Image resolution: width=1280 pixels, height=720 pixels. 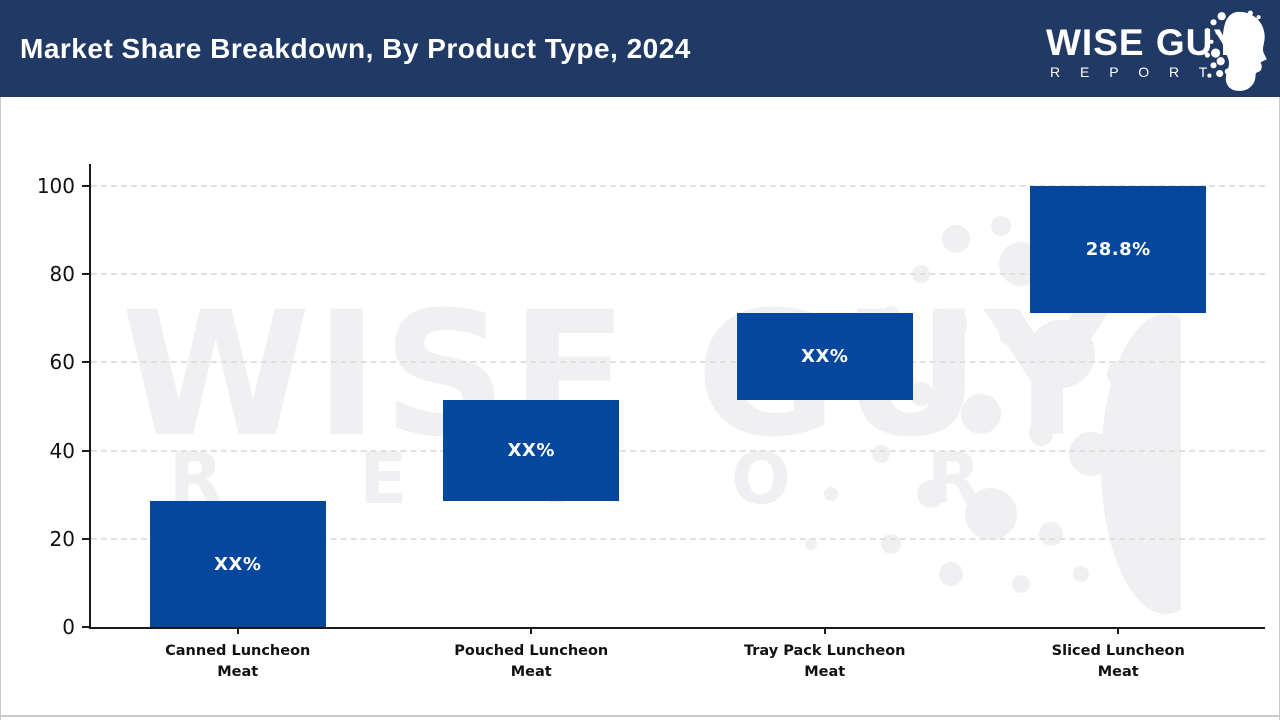 What do you see at coordinates (238, 662) in the screenshot?
I see `x-axis-category-label: Canned Luncheon Meat` at bounding box center [238, 662].